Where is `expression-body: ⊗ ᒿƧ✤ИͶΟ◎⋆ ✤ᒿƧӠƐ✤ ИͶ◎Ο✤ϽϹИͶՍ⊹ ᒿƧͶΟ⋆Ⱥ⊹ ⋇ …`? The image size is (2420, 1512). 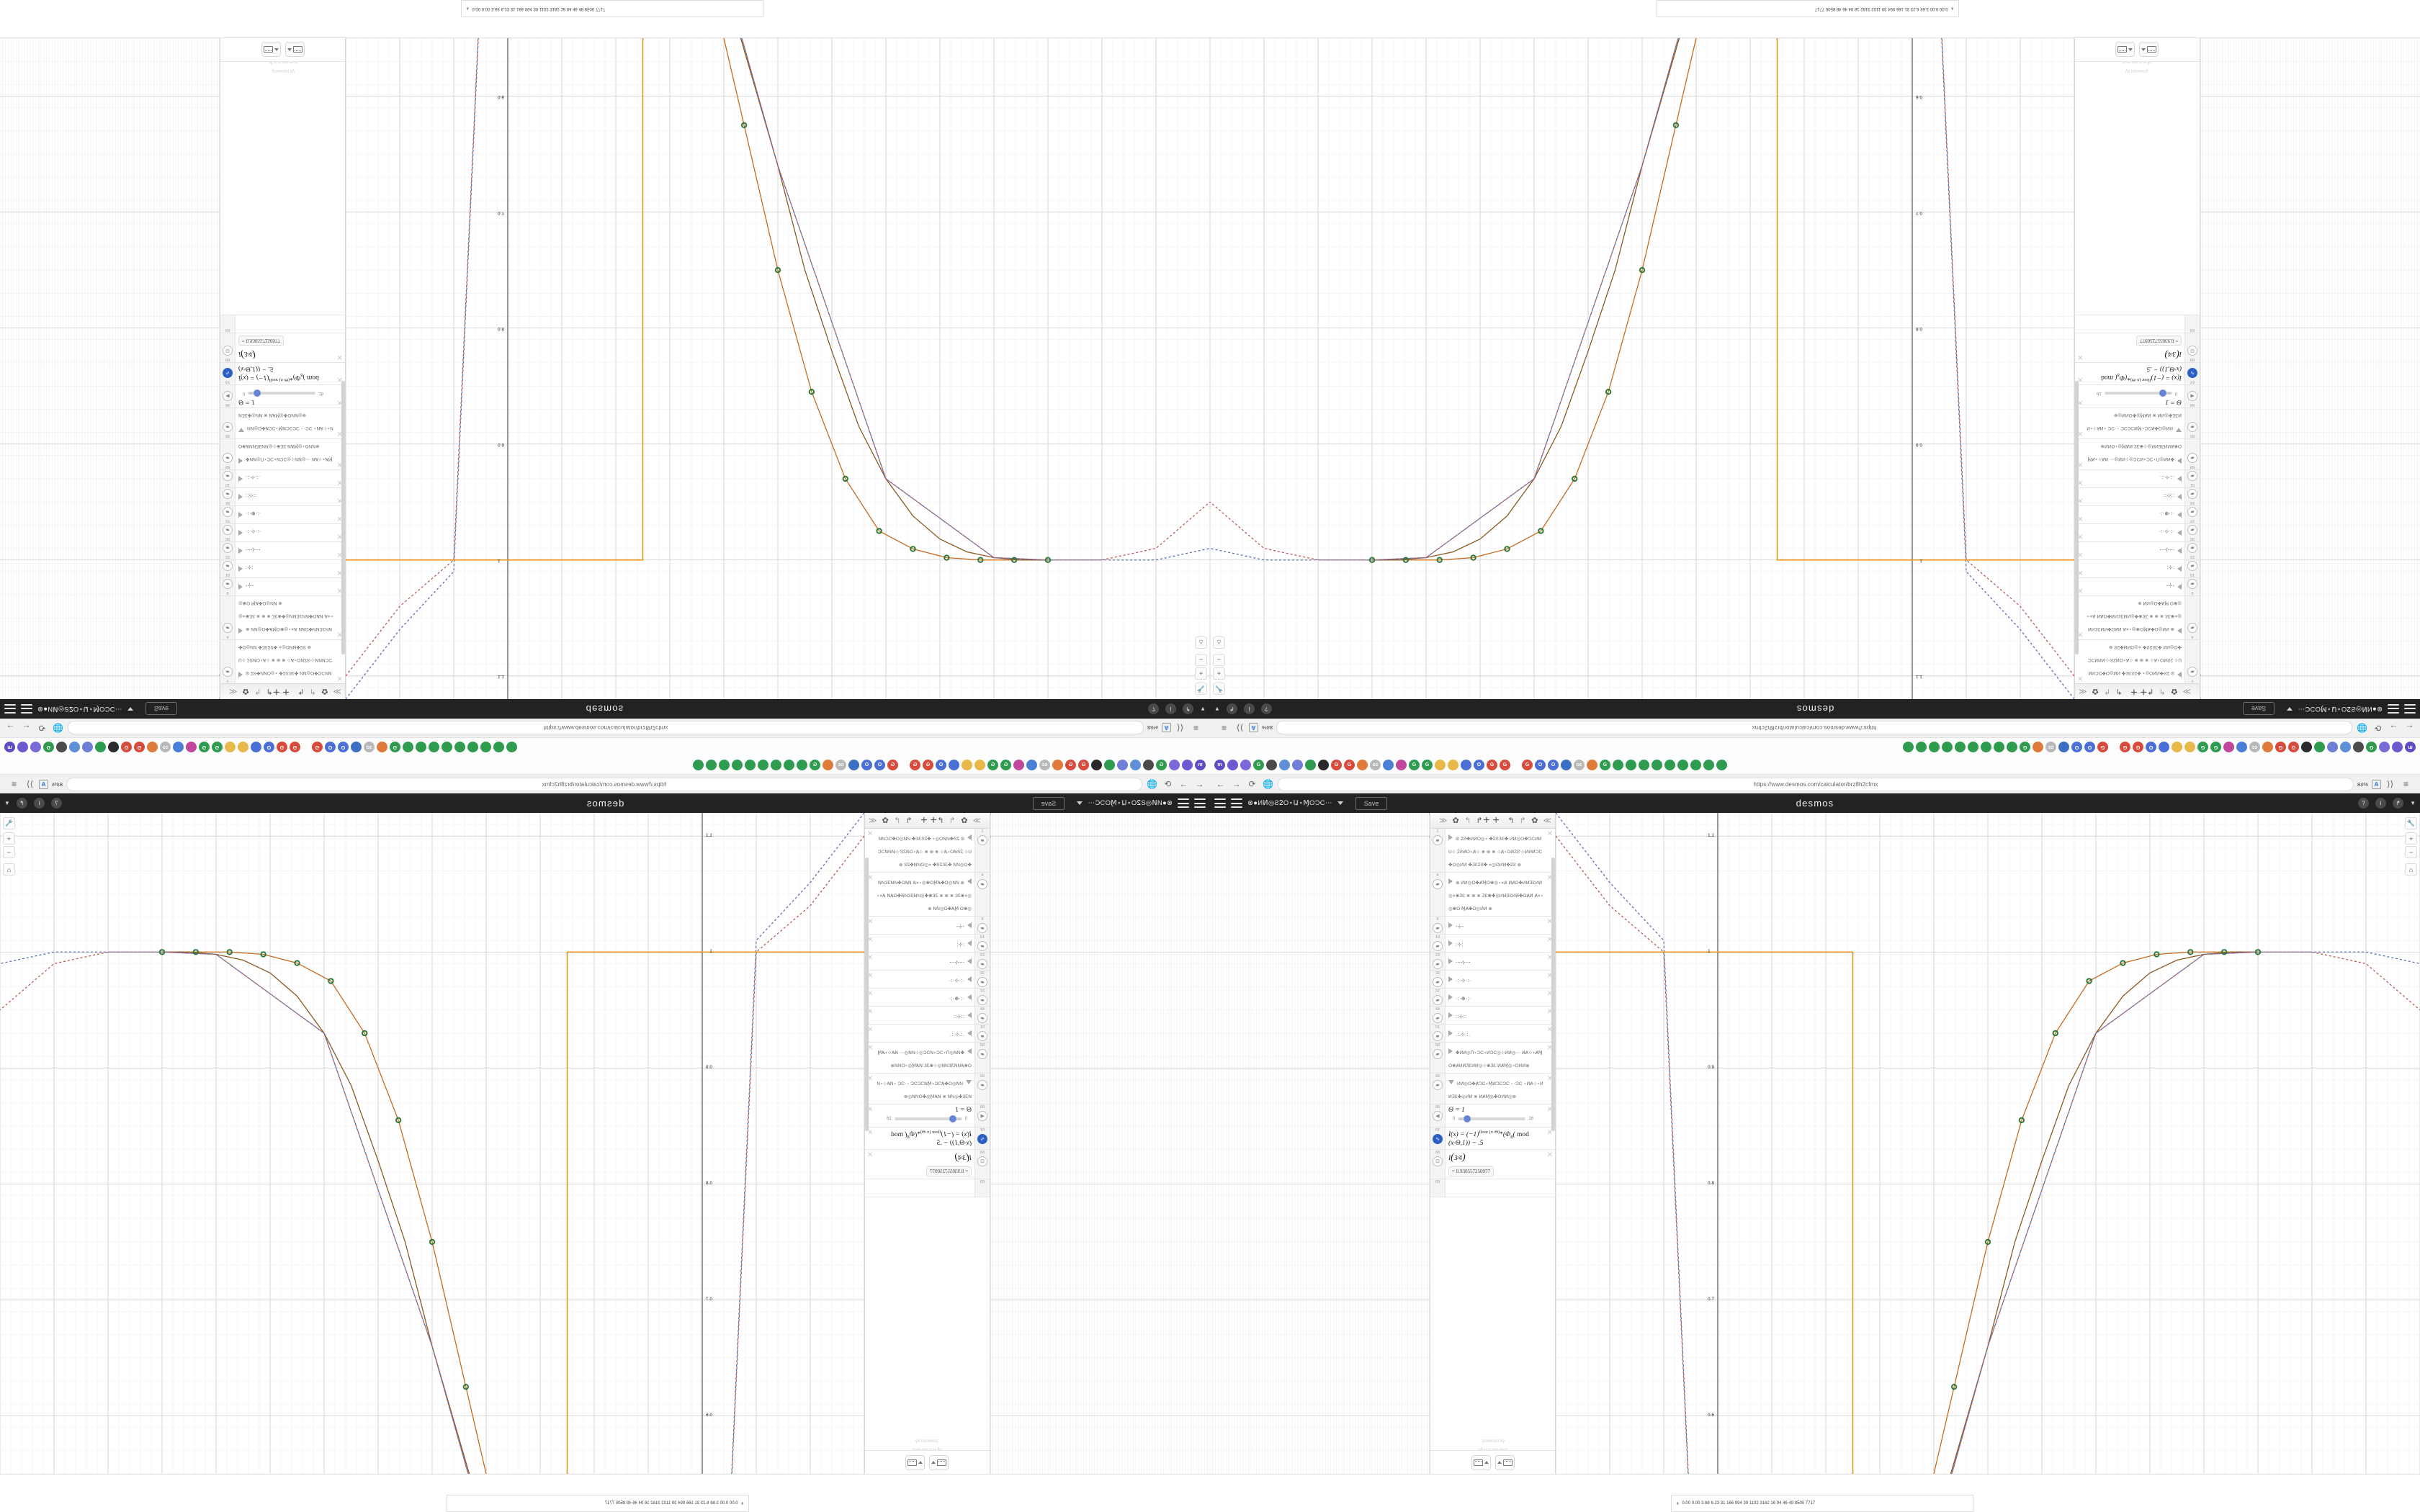
expression-body: ⊗ ᒿƧ✤ИͶΟ◎⋆ ✤ᒿƧӠƐ✤ ИͶ◎Ο✤ϽϹИͶՍ⊹ ᒿƧͶΟ⋆Ⱥ⊹ ⋇ … is located at coordinates (2129, 661).